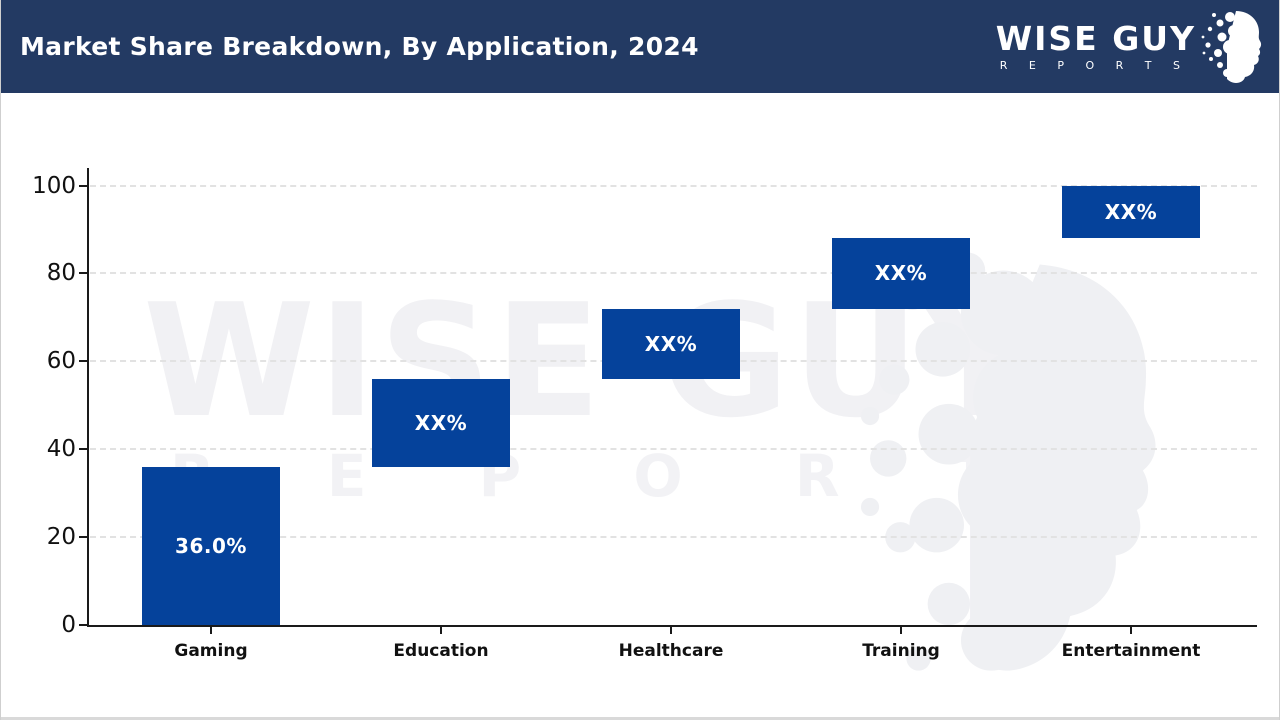  I want to click on y-axis-line, so click(88, 397).